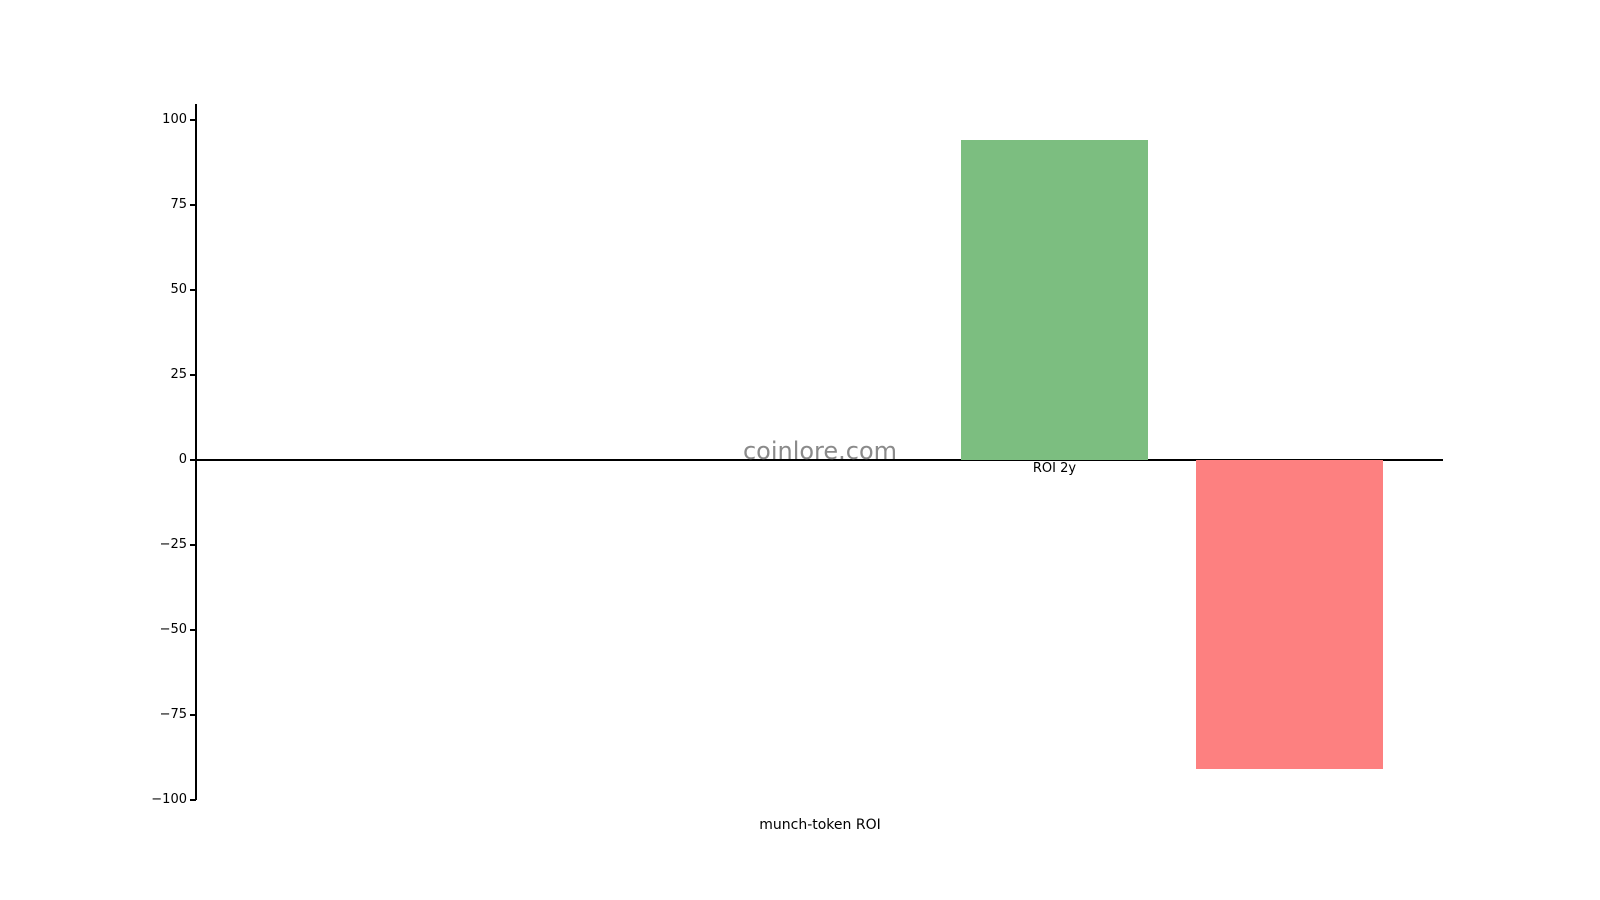  Describe the element at coordinates (1054, 300) in the screenshot. I see `bar-positive` at that location.